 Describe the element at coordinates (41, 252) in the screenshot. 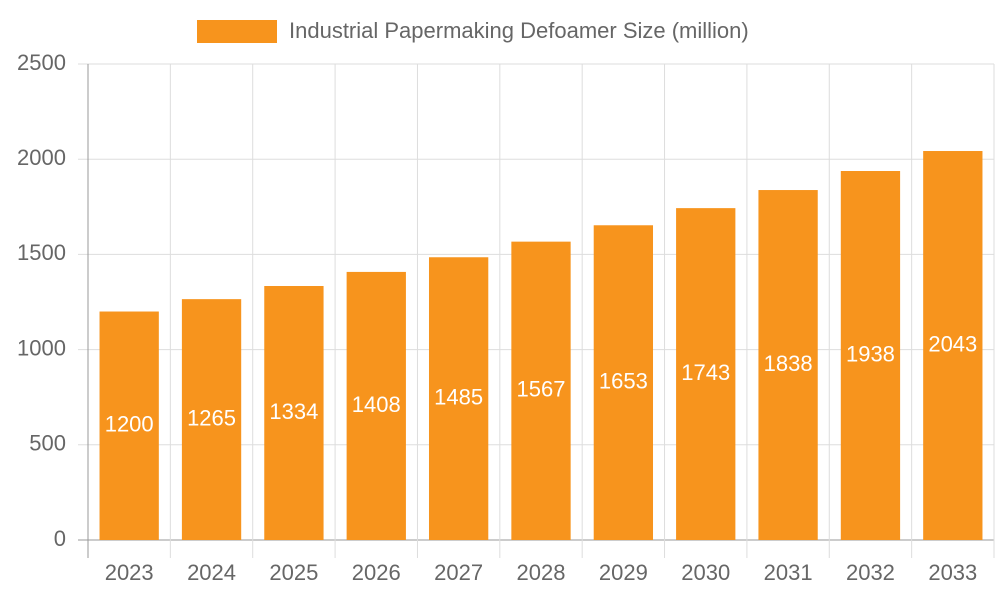

I see `y-tick-label: 1500` at that location.